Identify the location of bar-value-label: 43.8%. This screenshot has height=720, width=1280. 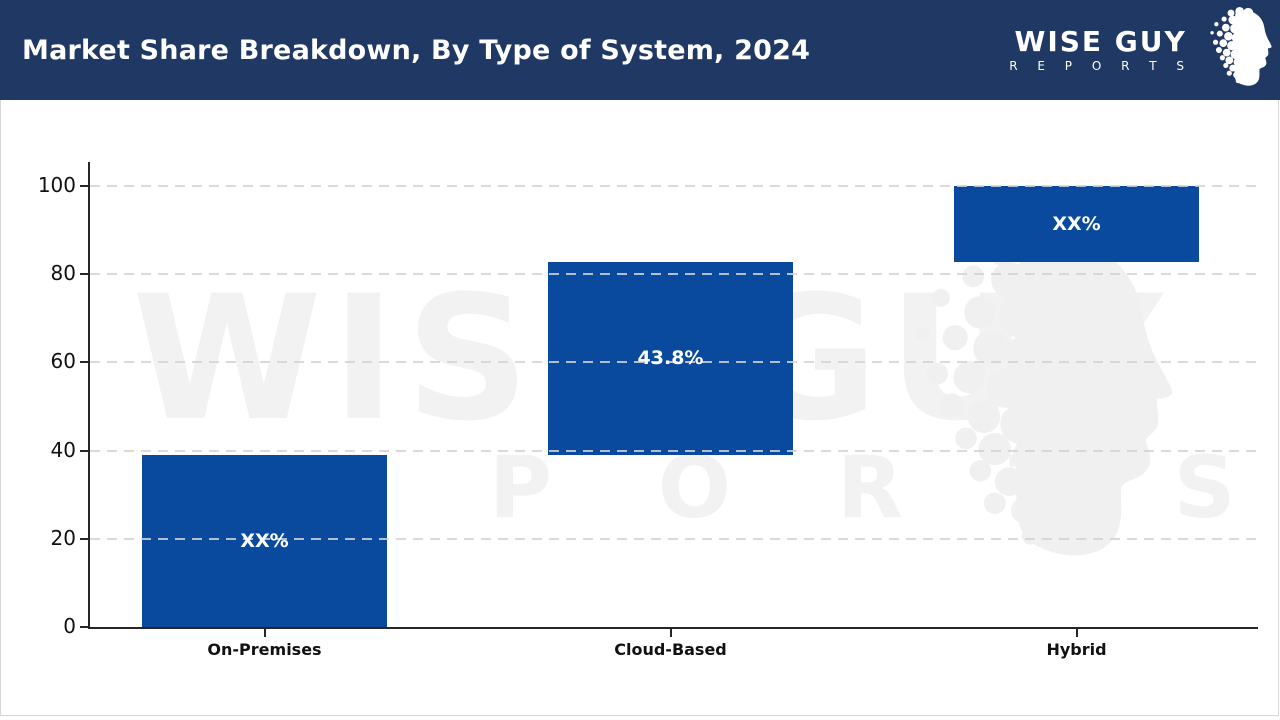
(670, 358).